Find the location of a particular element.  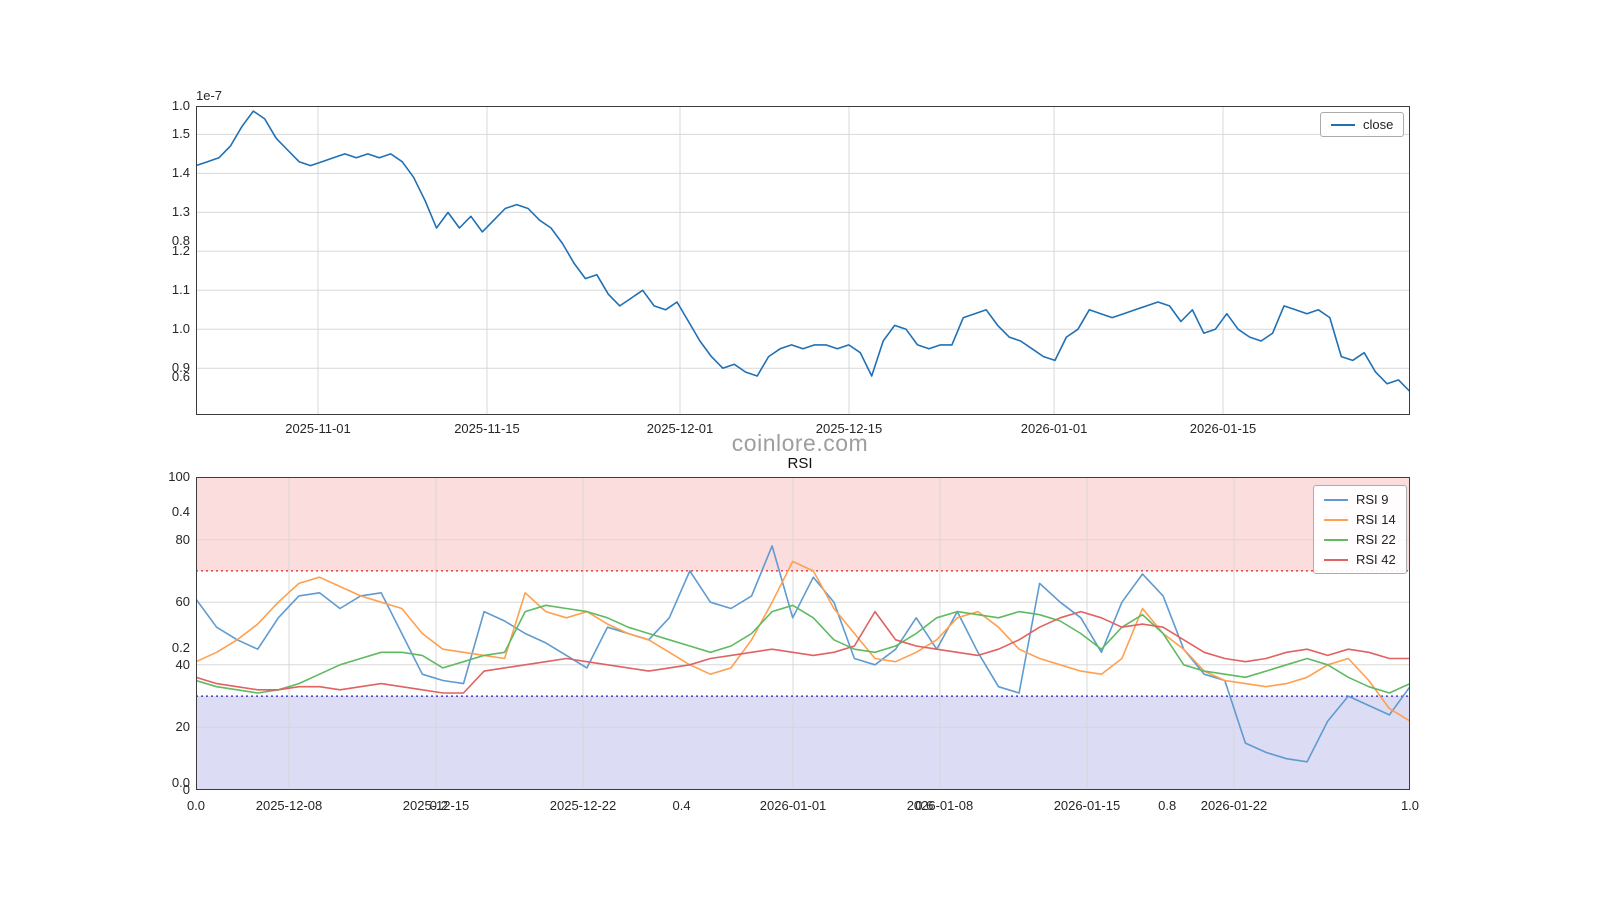

y-tick-label: 100 is located at coordinates (179, 476).